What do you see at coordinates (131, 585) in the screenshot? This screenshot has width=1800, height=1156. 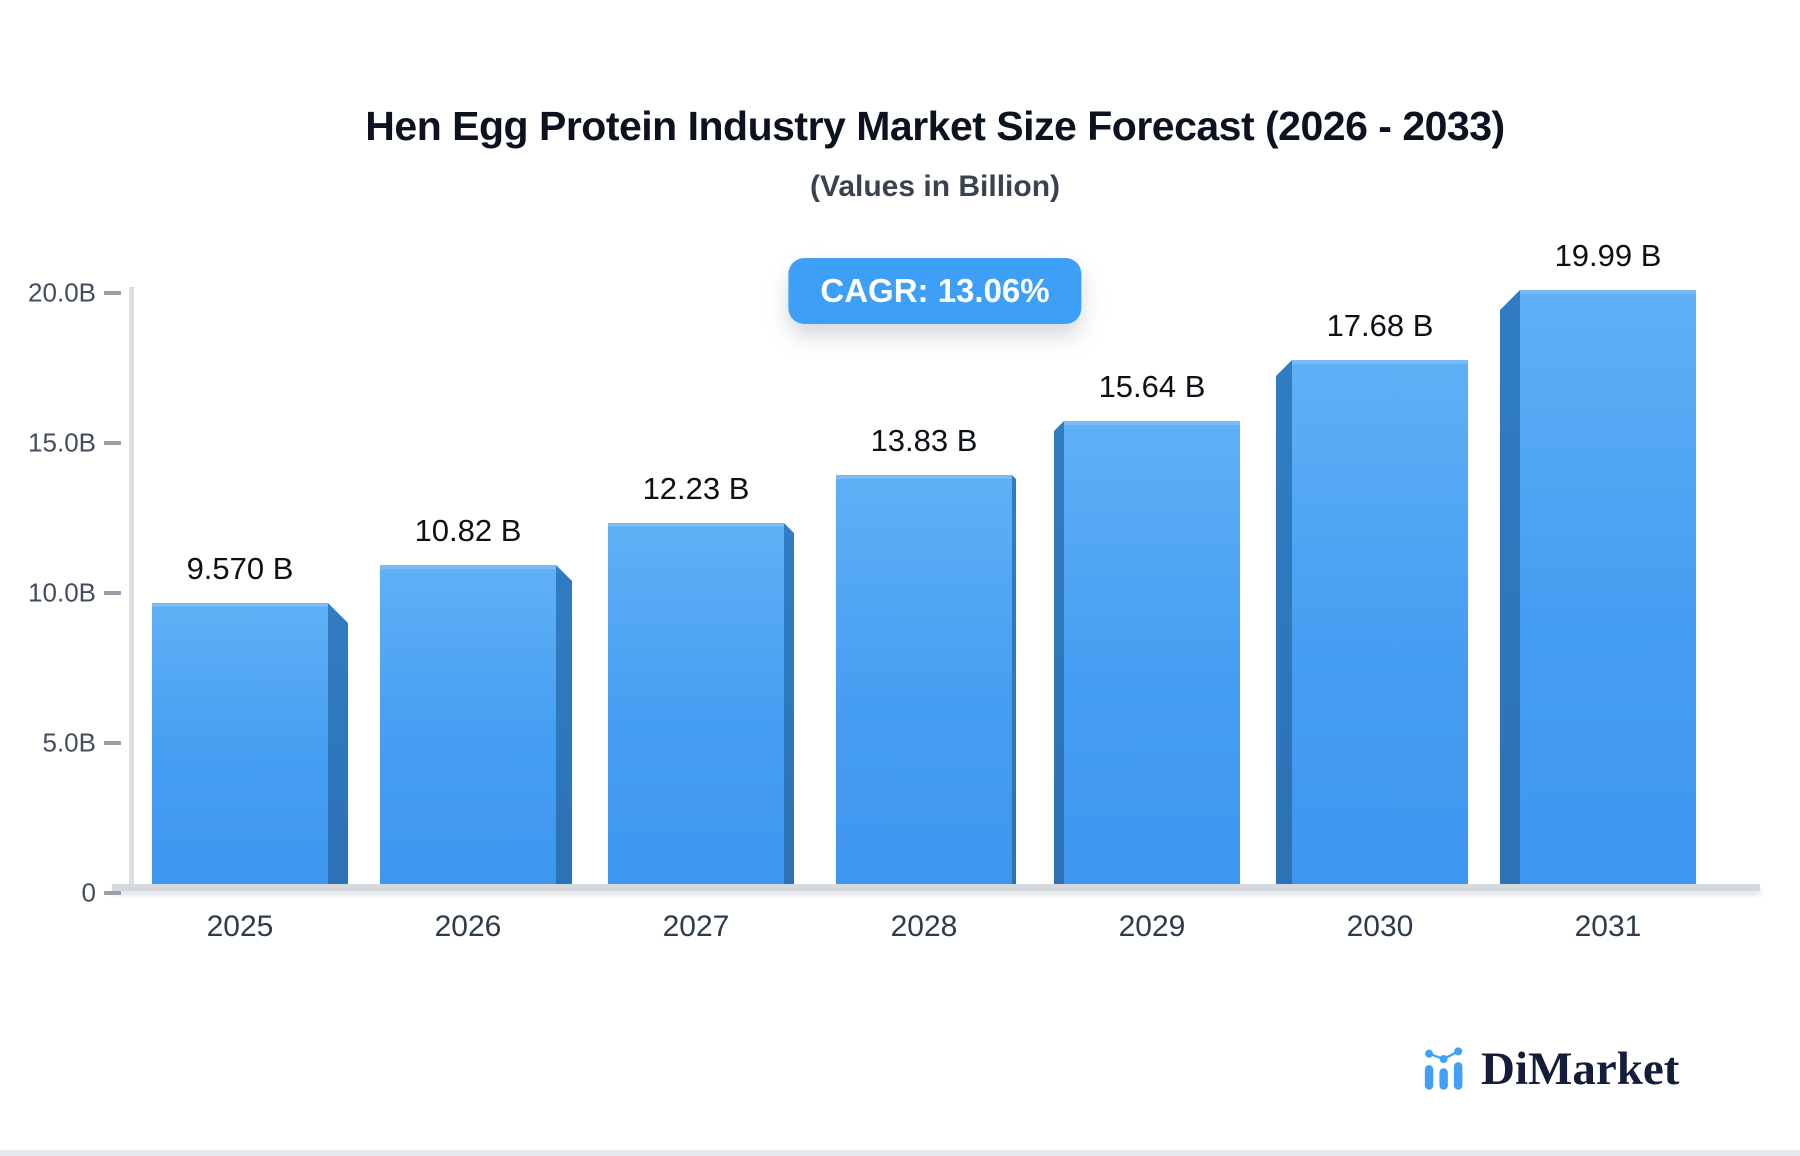 I see `y-axis-line` at bounding box center [131, 585].